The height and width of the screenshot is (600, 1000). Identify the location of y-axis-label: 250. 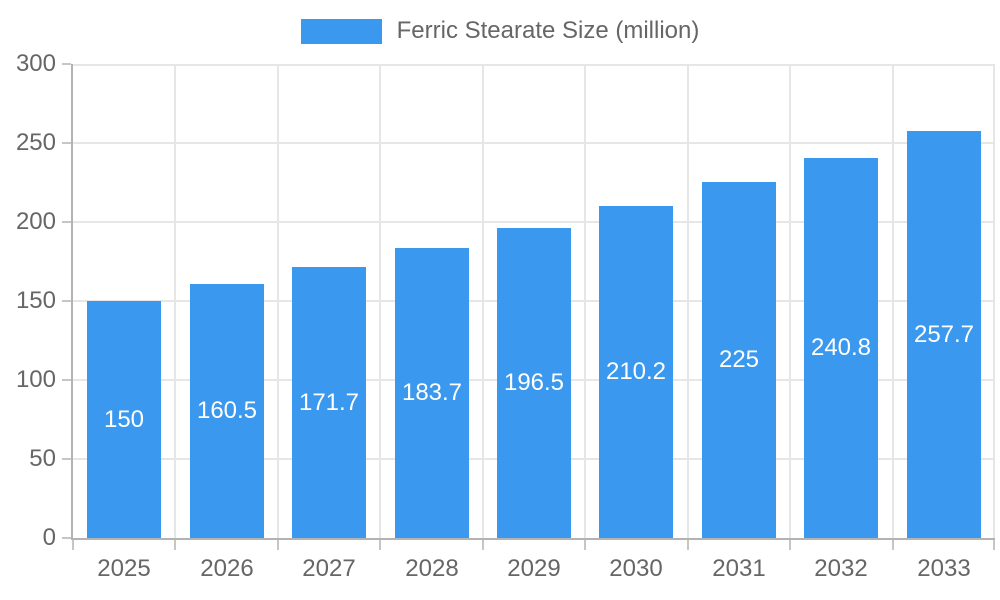
(35, 142).